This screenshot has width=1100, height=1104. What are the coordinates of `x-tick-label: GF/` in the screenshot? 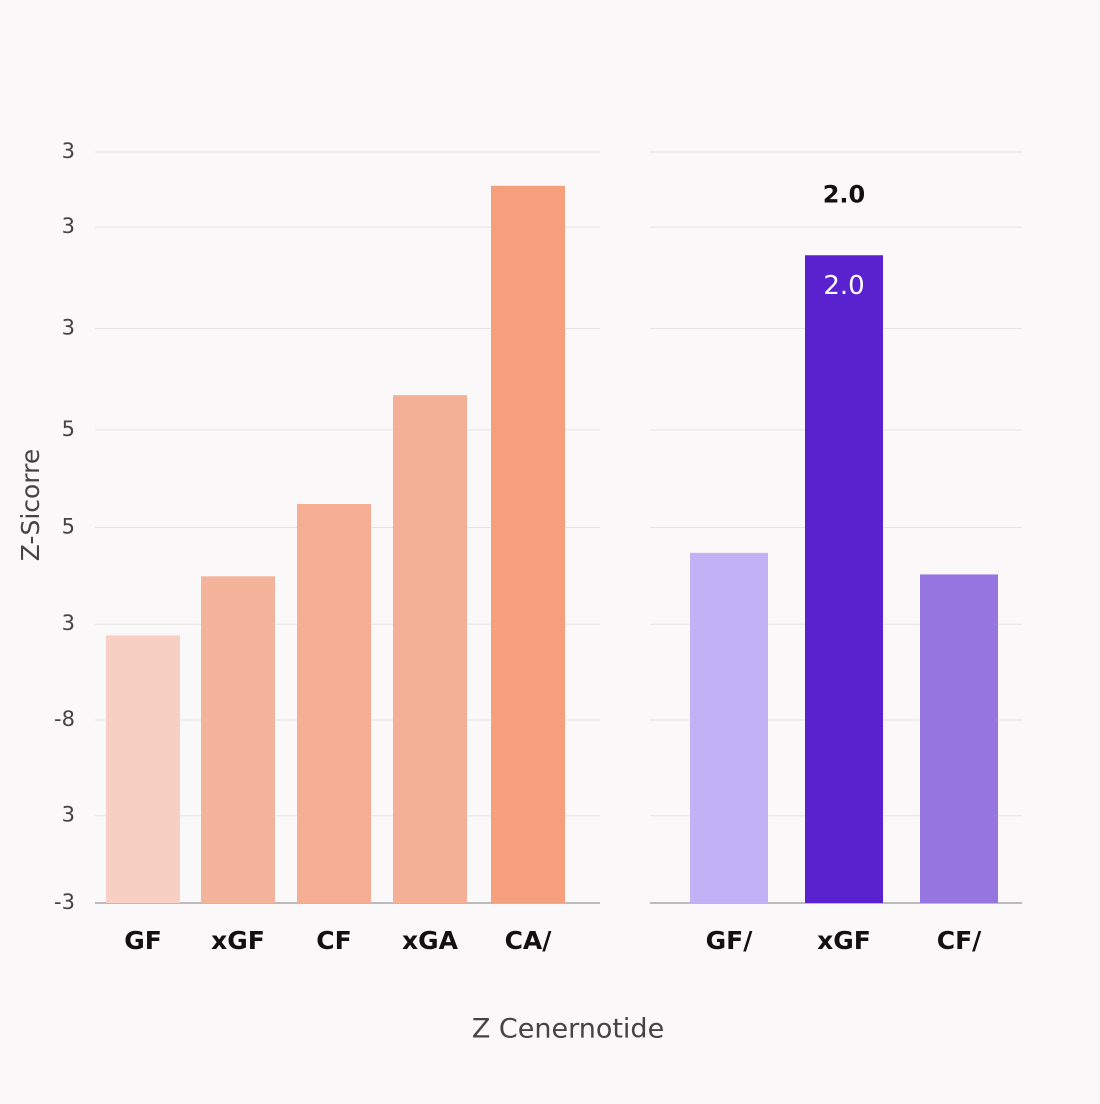 It's located at (730, 940).